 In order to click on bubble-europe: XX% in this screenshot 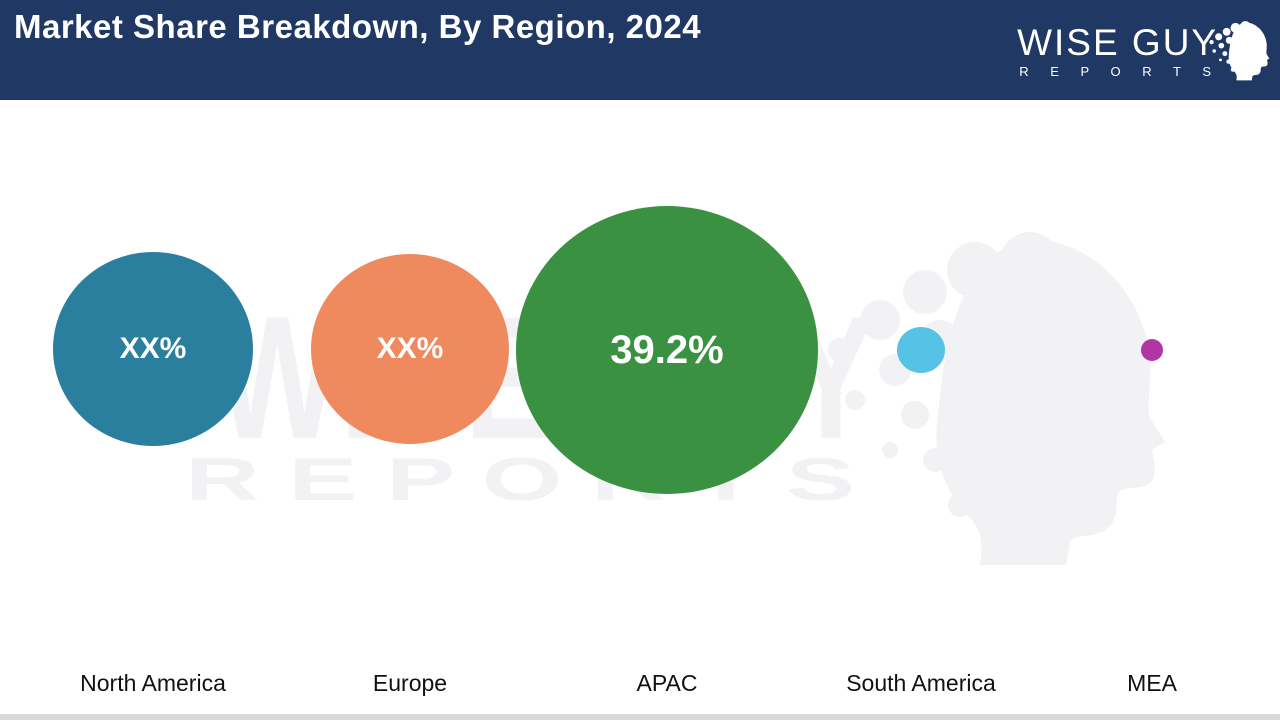, I will do `click(410, 349)`.